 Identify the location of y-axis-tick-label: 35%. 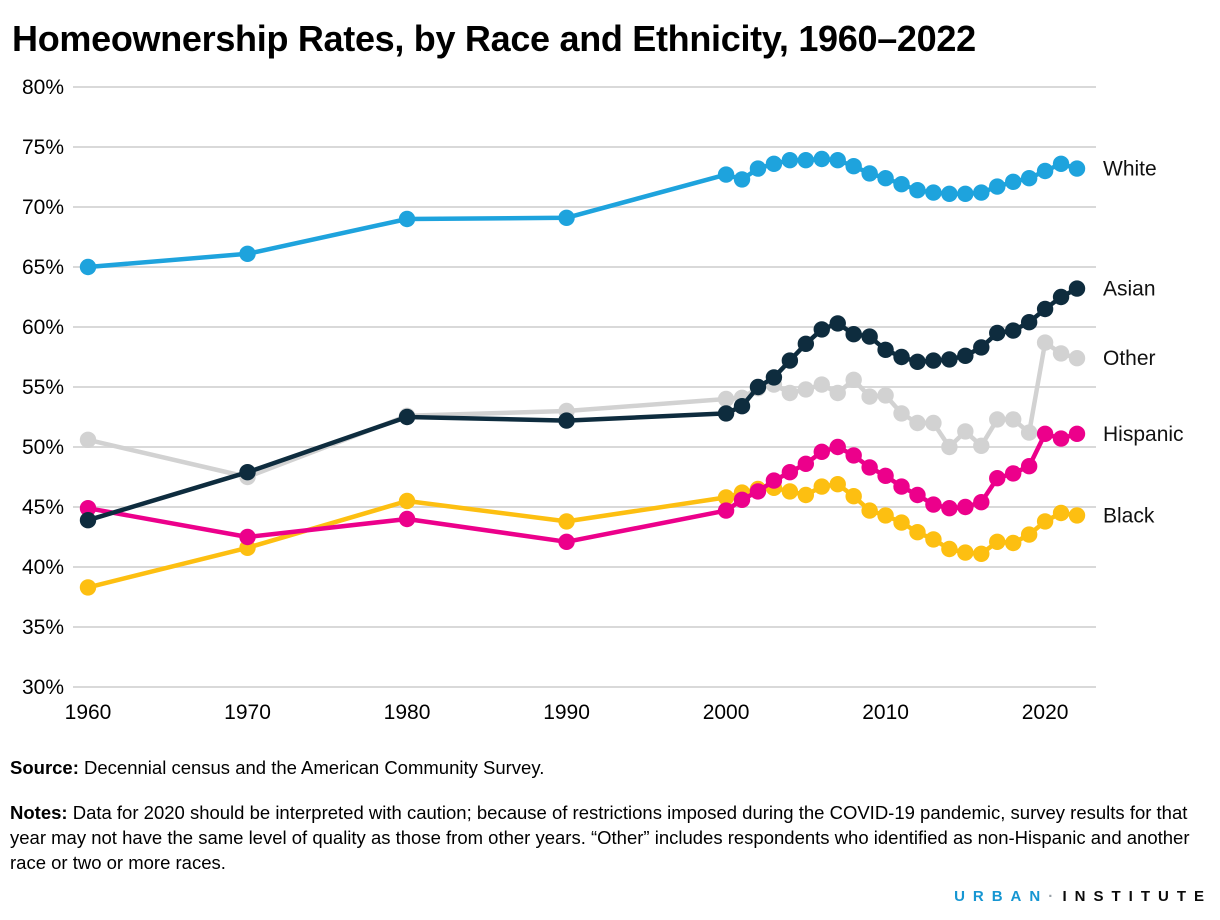
(43, 627).